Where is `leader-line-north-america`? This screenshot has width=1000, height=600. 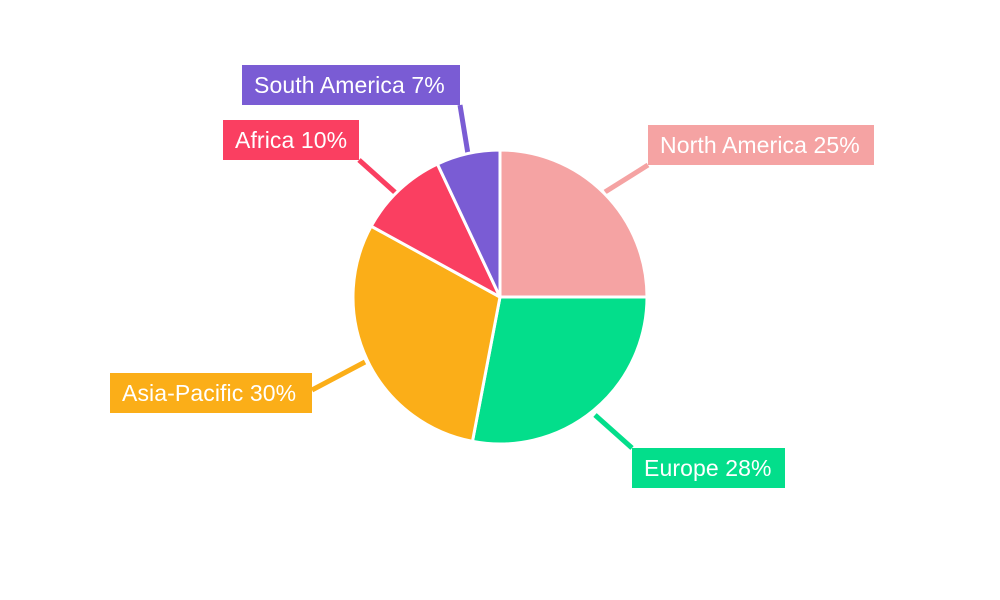
leader-line-north-america is located at coordinates (626, 178).